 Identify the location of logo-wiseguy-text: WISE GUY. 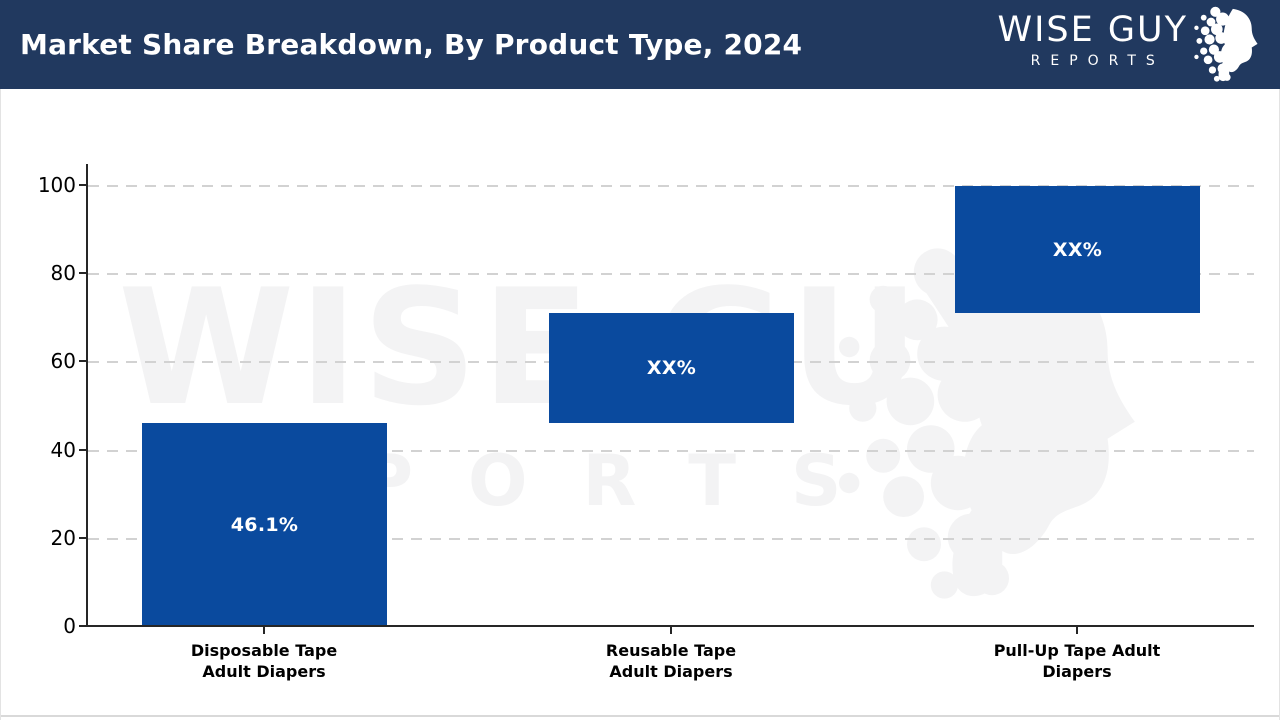
(1092, 30).